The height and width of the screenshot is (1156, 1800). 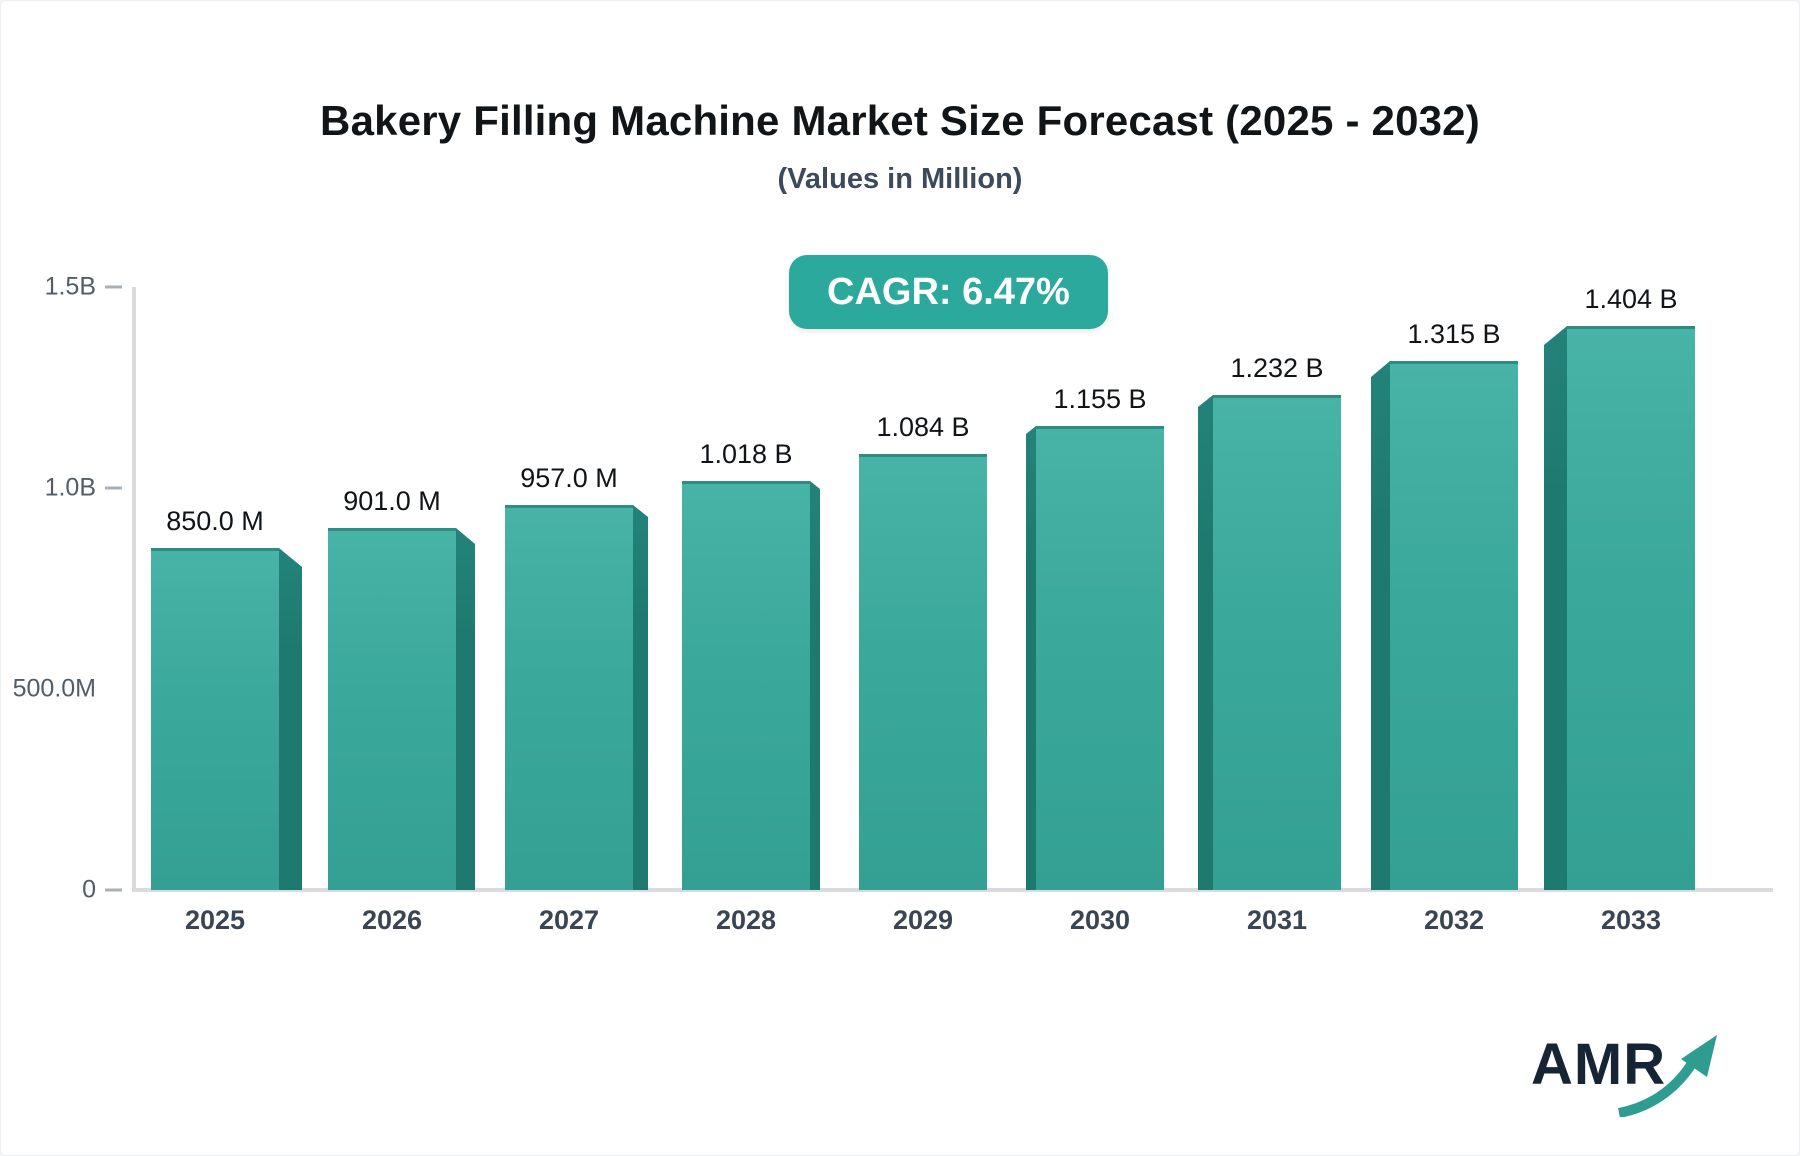 What do you see at coordinates (1100, 920) in the screenshot?
I see `x-tick-label: 2030` at bounding box center [1100, 920].